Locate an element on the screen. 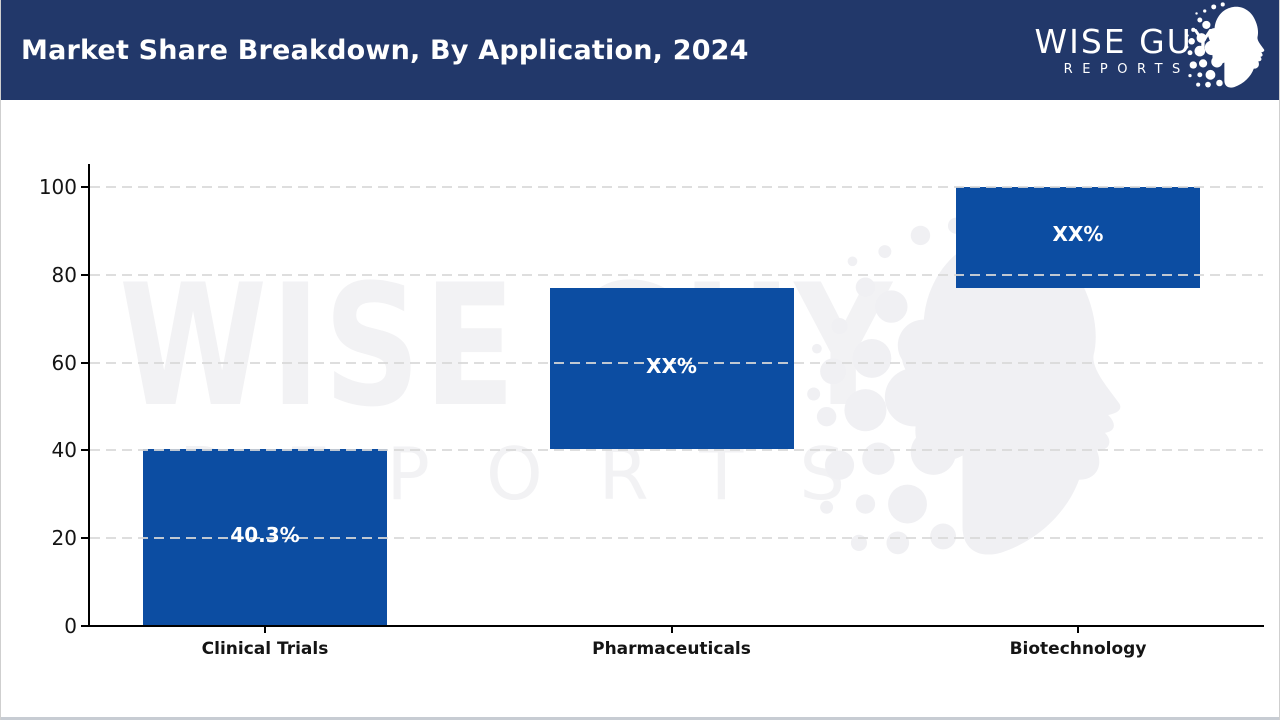 This screenshot has width=1280, height=720. x-axis-tick-label-biotechnology: Biotechnology is located at coordinates (1078, 649).